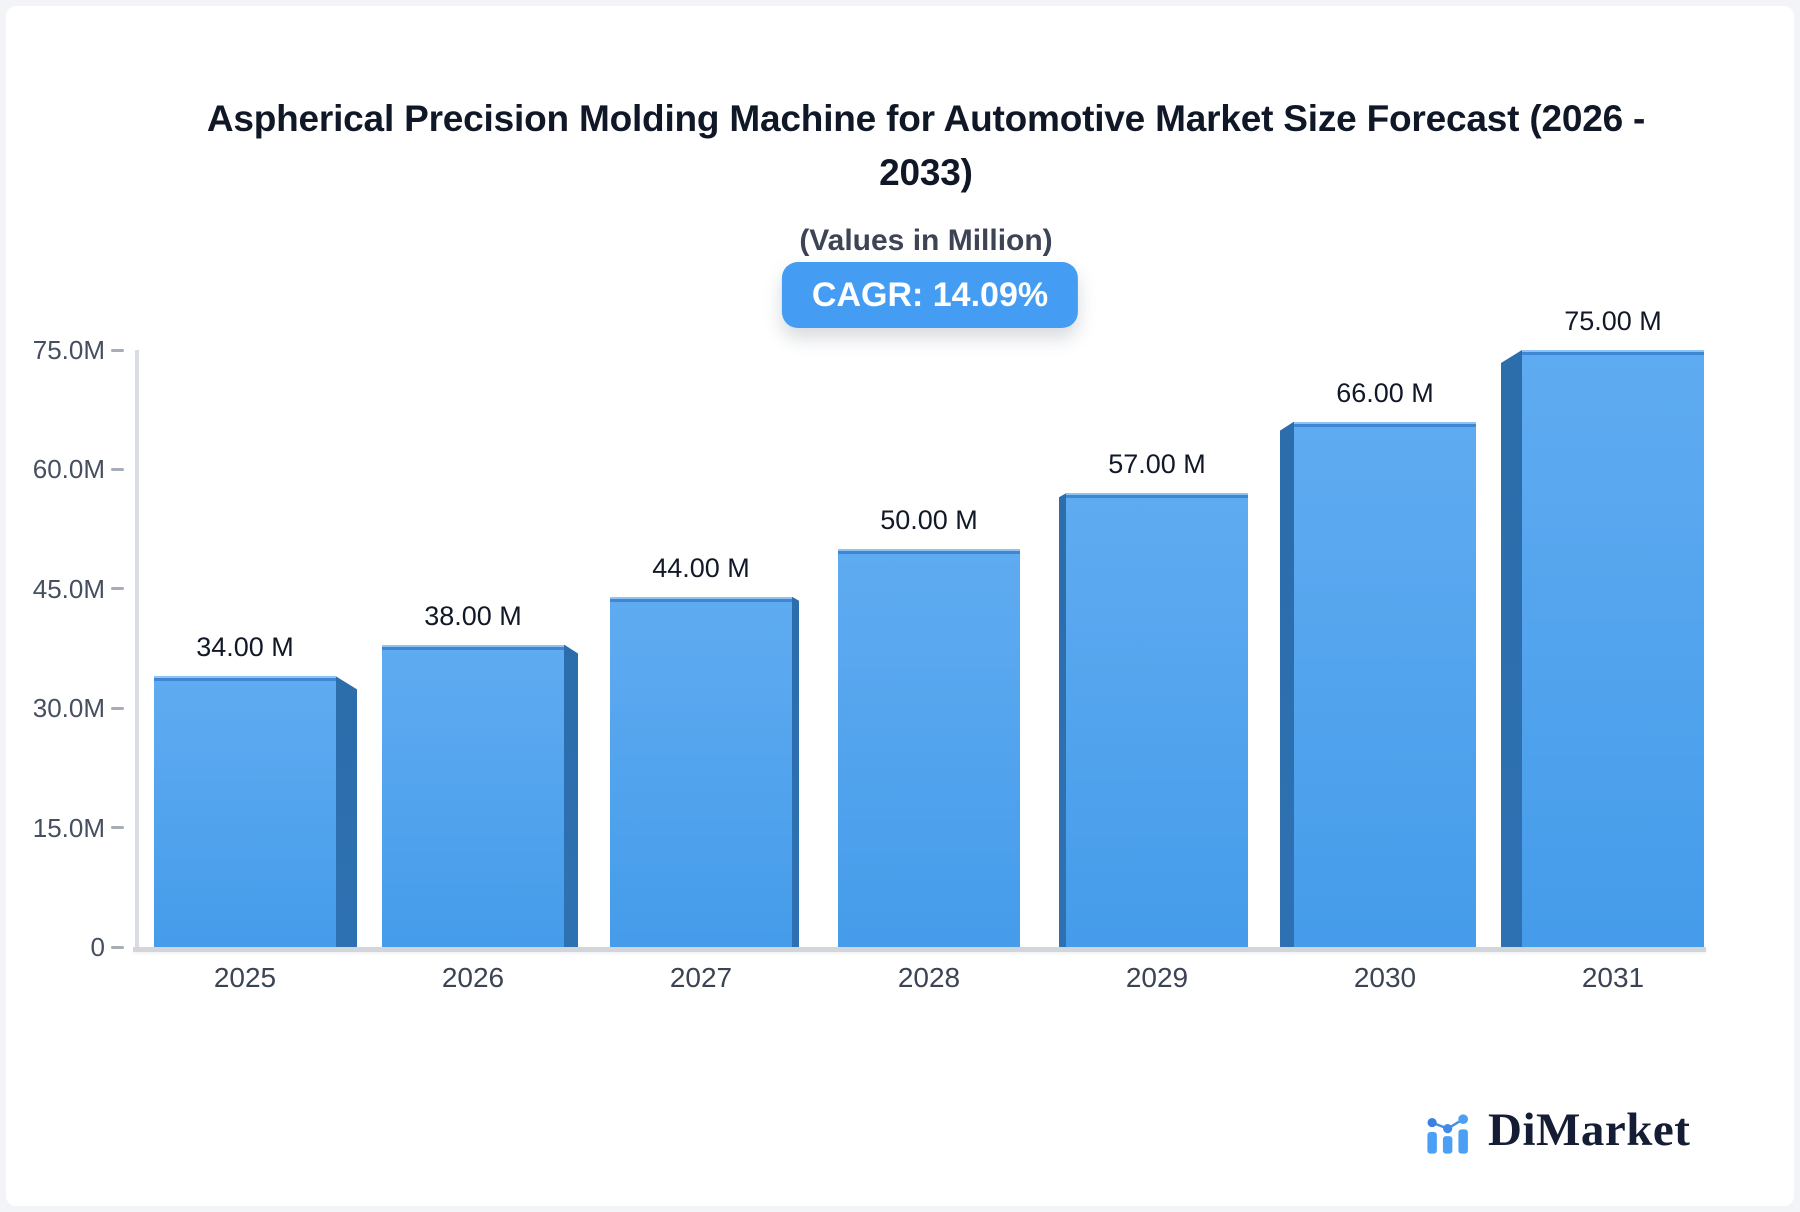 The height and width of the screenshot is (1212, 1800). I want to click on dimarket-logo-text: DiMarket, so click(1589, 1130).